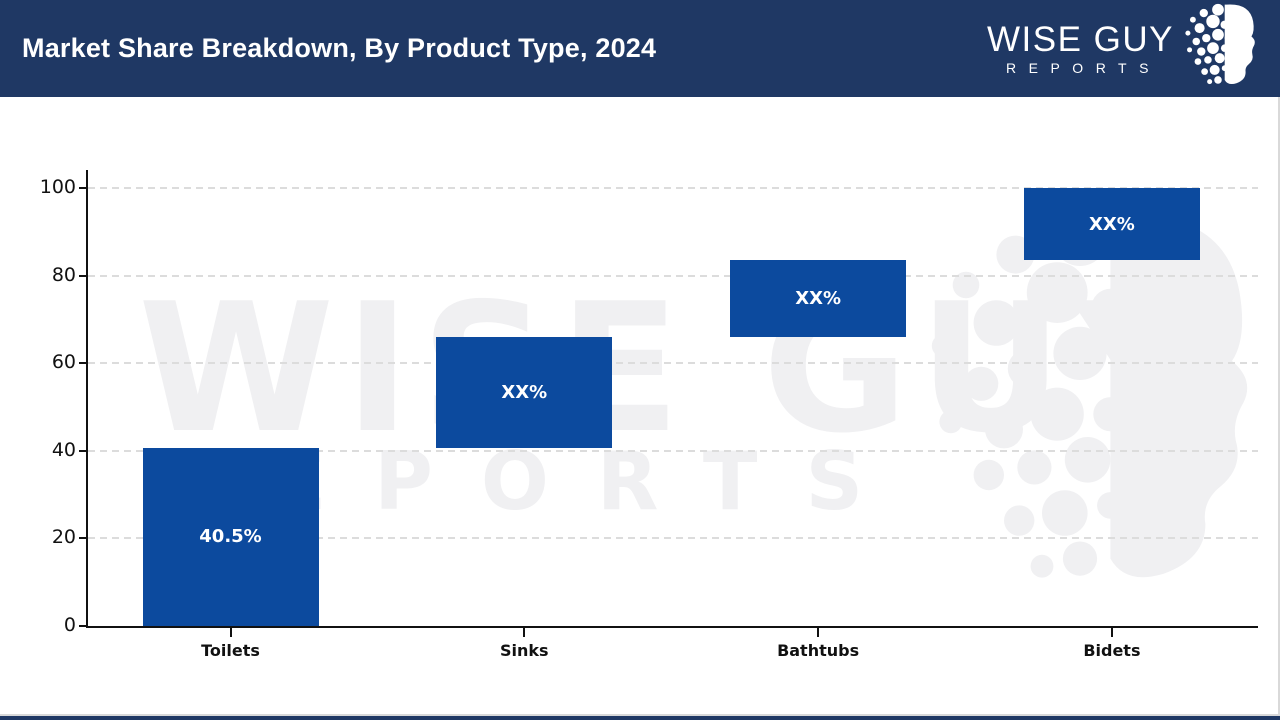  What do you see at coordinates (86, 399) in the screenshot?
I see `y-axis-spine` at bounding box center [86, 399].